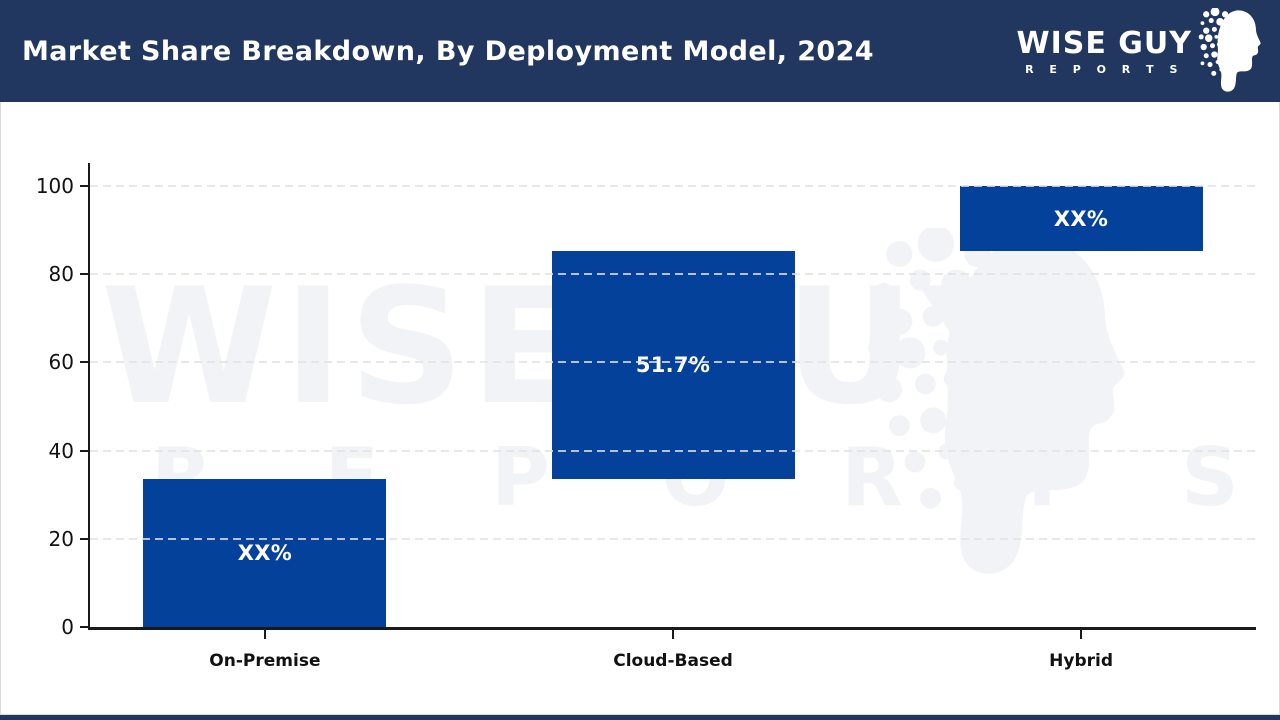 This screenshot has height=720, width=1280. I want to click on x-category-label: Cloud-Based, so click(673, 661).